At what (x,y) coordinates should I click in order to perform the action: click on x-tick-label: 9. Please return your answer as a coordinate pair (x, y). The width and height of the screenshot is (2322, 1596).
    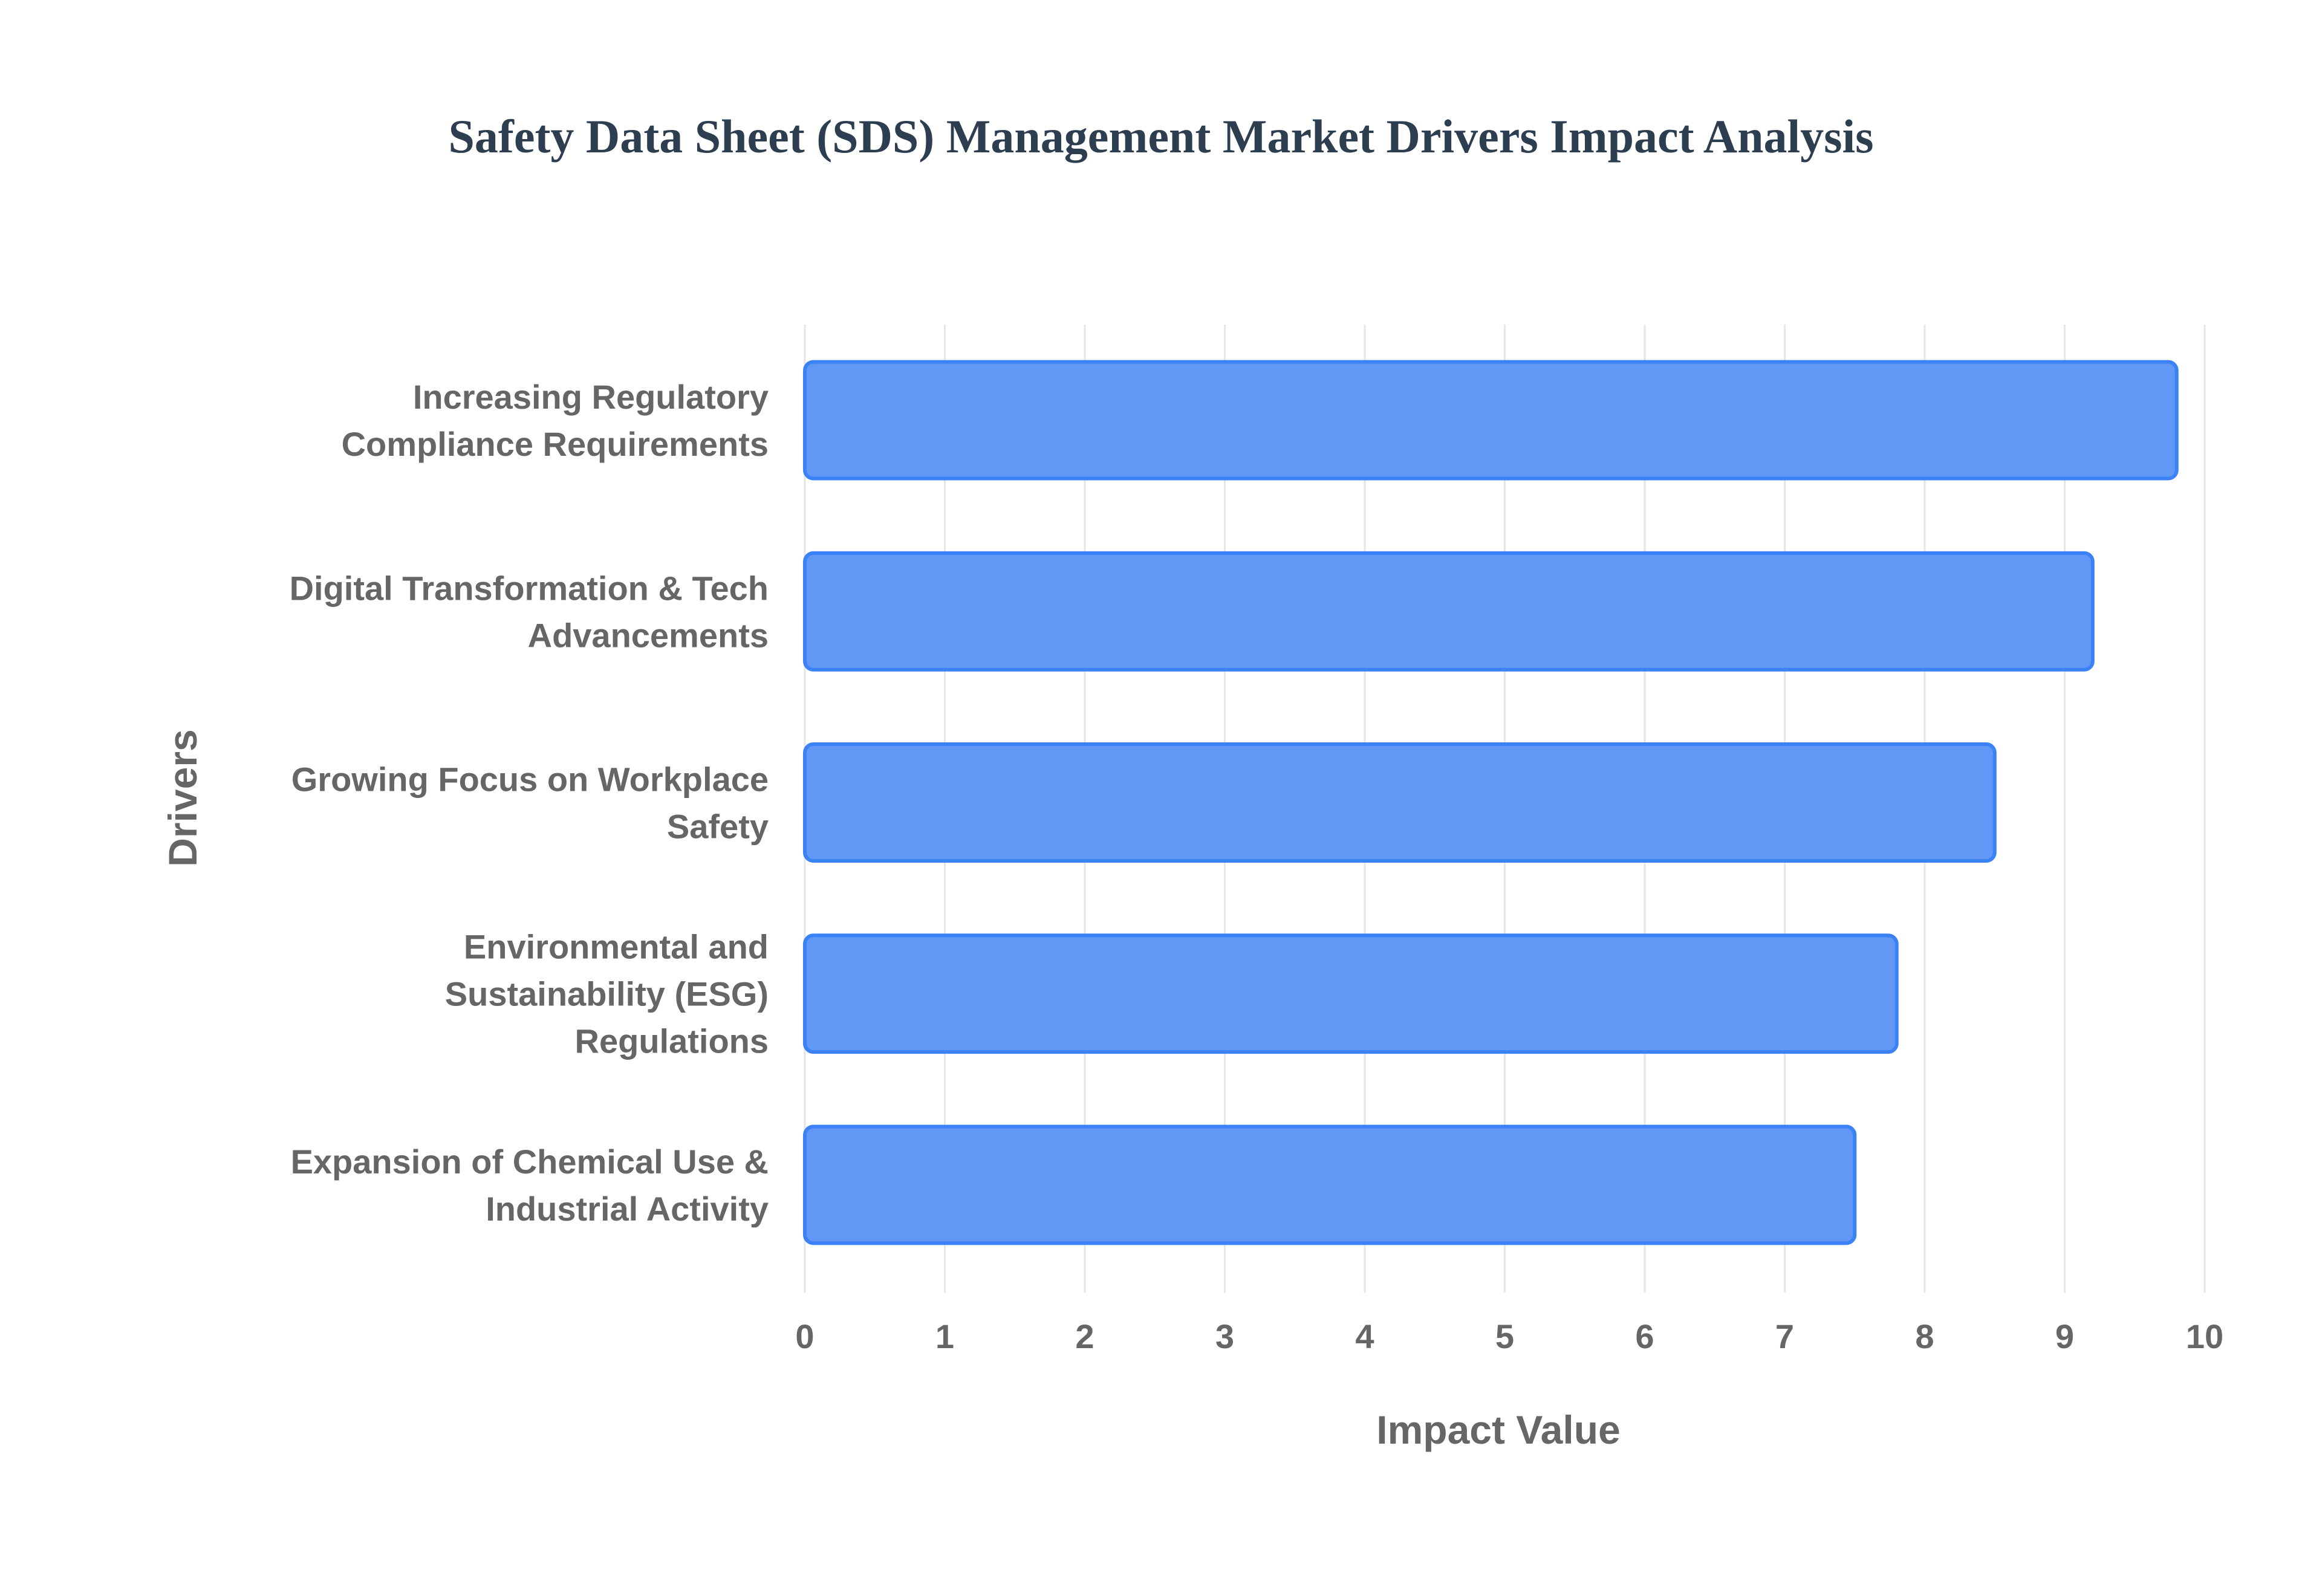
    Looking at the image, I should click on (2064, 1336).